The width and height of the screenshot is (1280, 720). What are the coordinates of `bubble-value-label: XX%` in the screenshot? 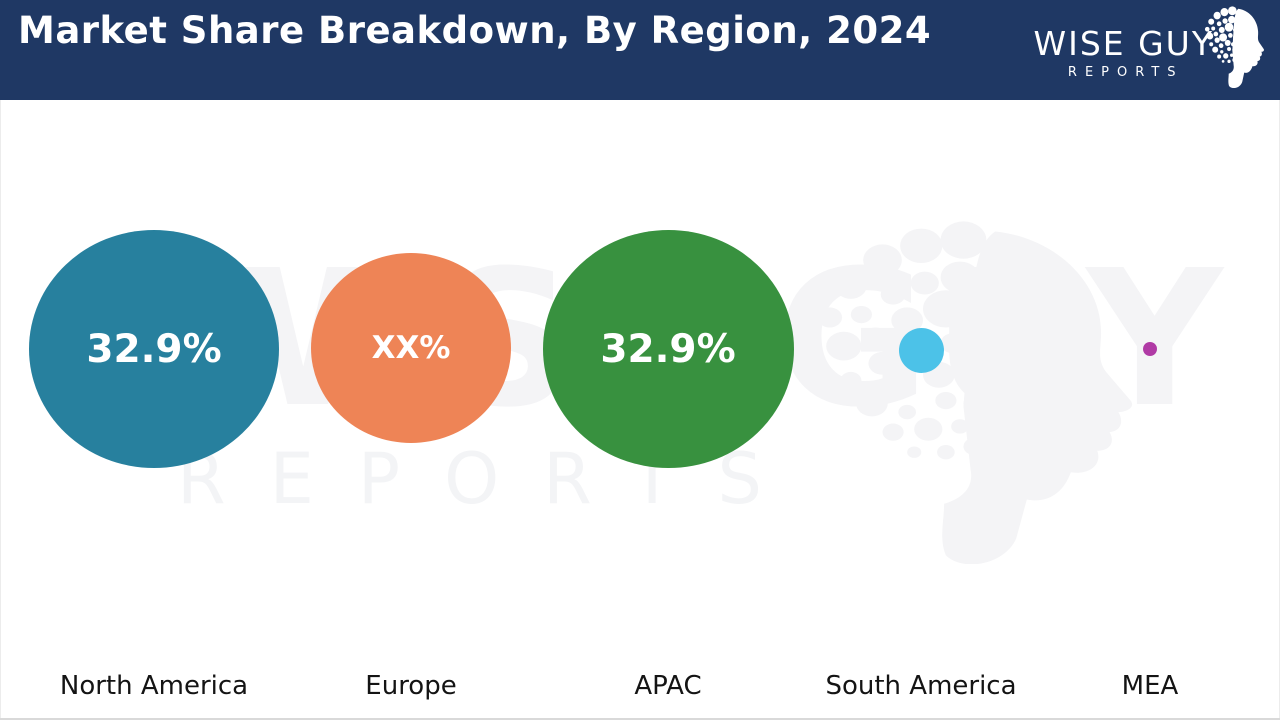 It's located at (411, 348).